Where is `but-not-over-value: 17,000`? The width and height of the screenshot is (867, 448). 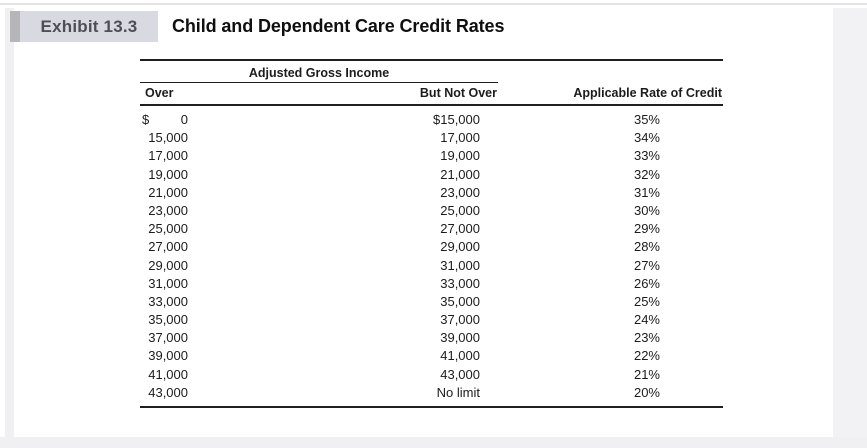
but-not-over-value: 17,000 is located at coordinates (460, 138).